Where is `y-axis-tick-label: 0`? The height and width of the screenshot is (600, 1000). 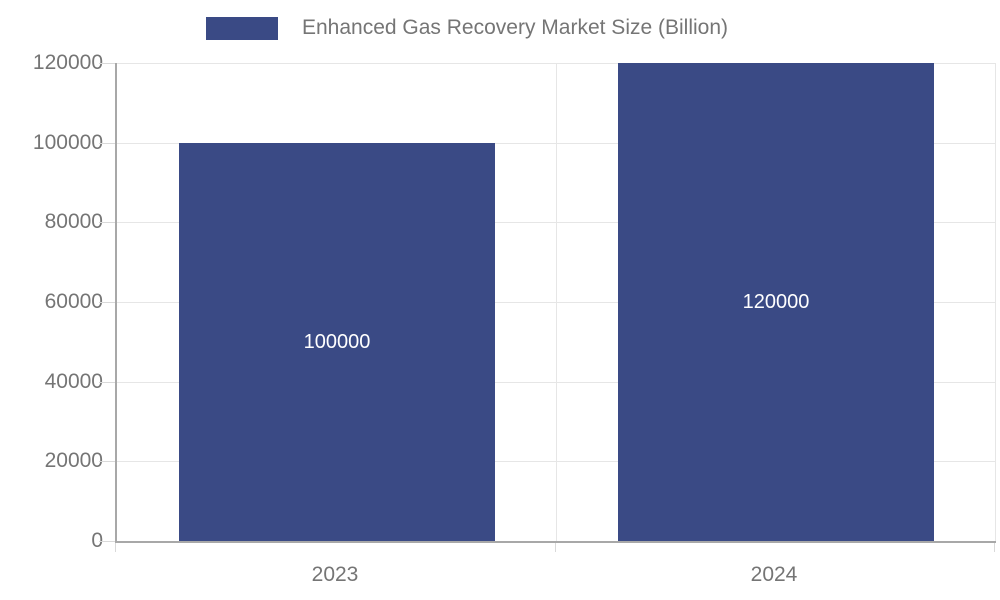 y-axis-tick-label: 0 is located at coordinates (97, 540).